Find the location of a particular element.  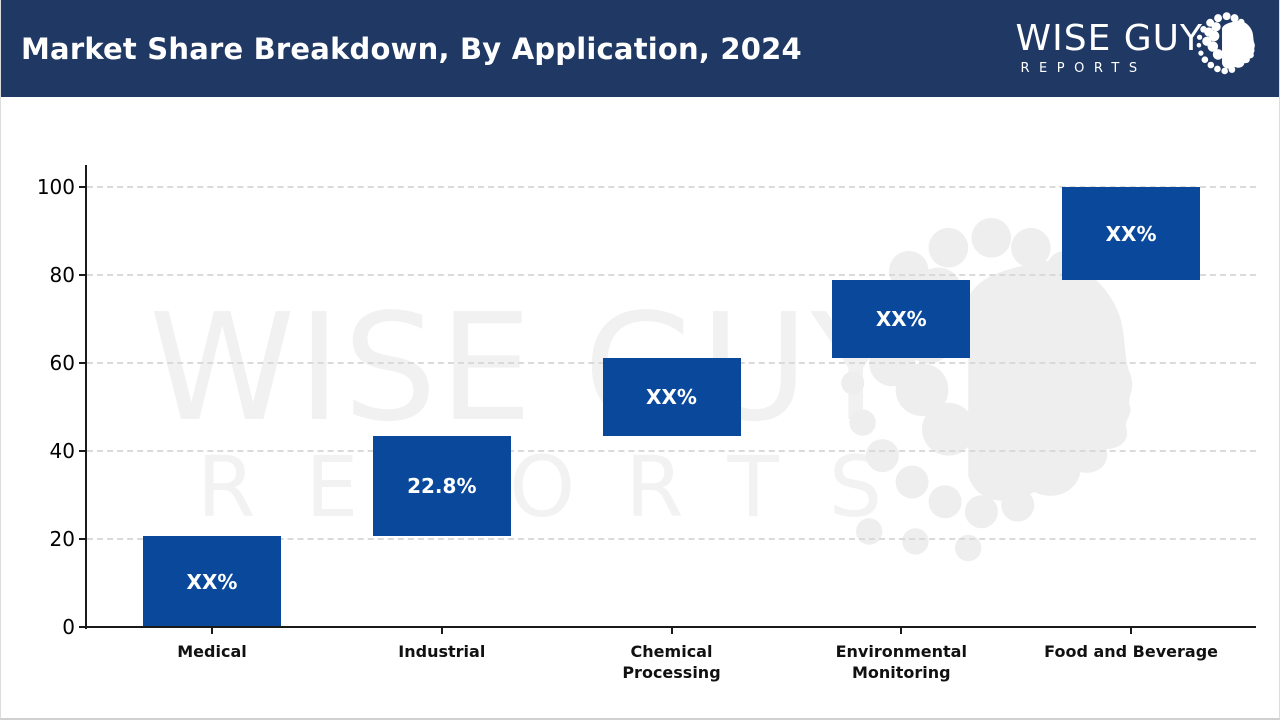

bar-segment: 22.8% is located at coordinates (441, 486).